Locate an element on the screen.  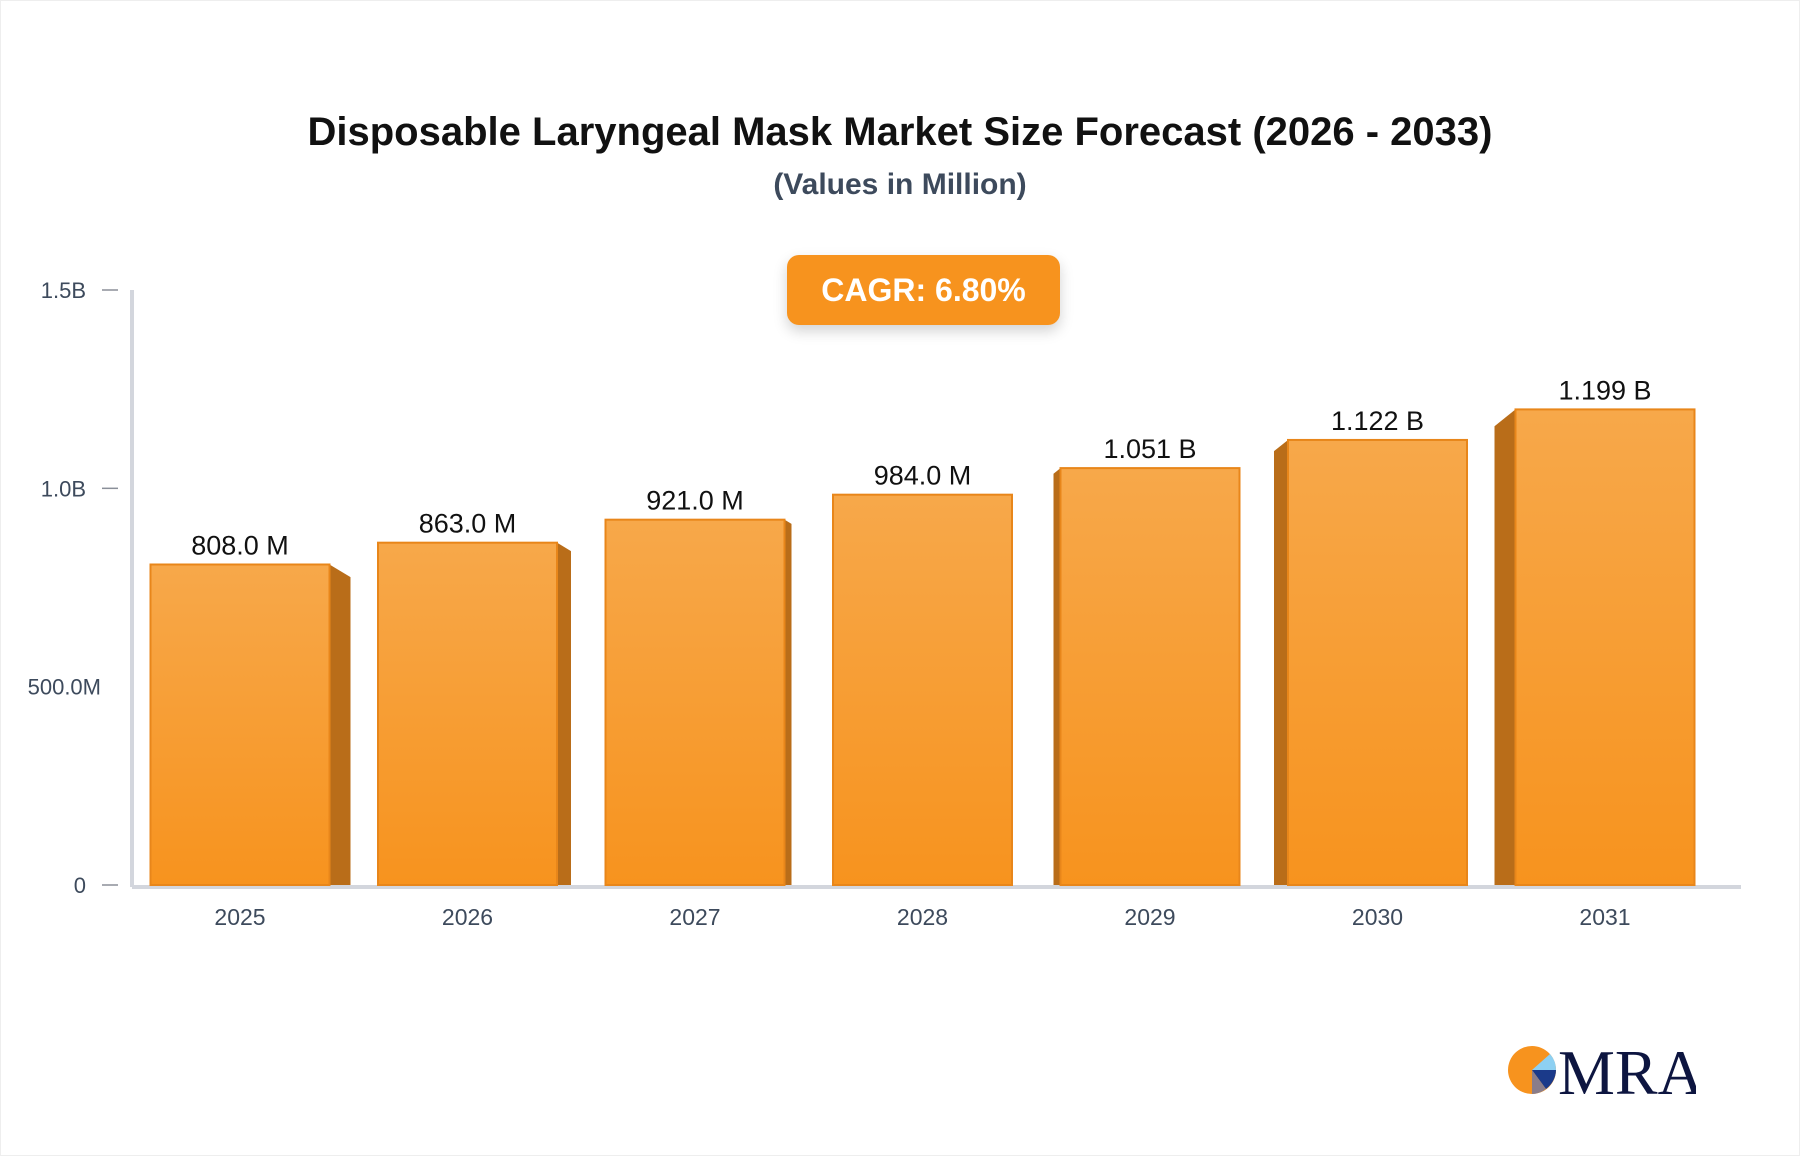
y-tick-label: 1.5B is located at coordinates (63, 290).